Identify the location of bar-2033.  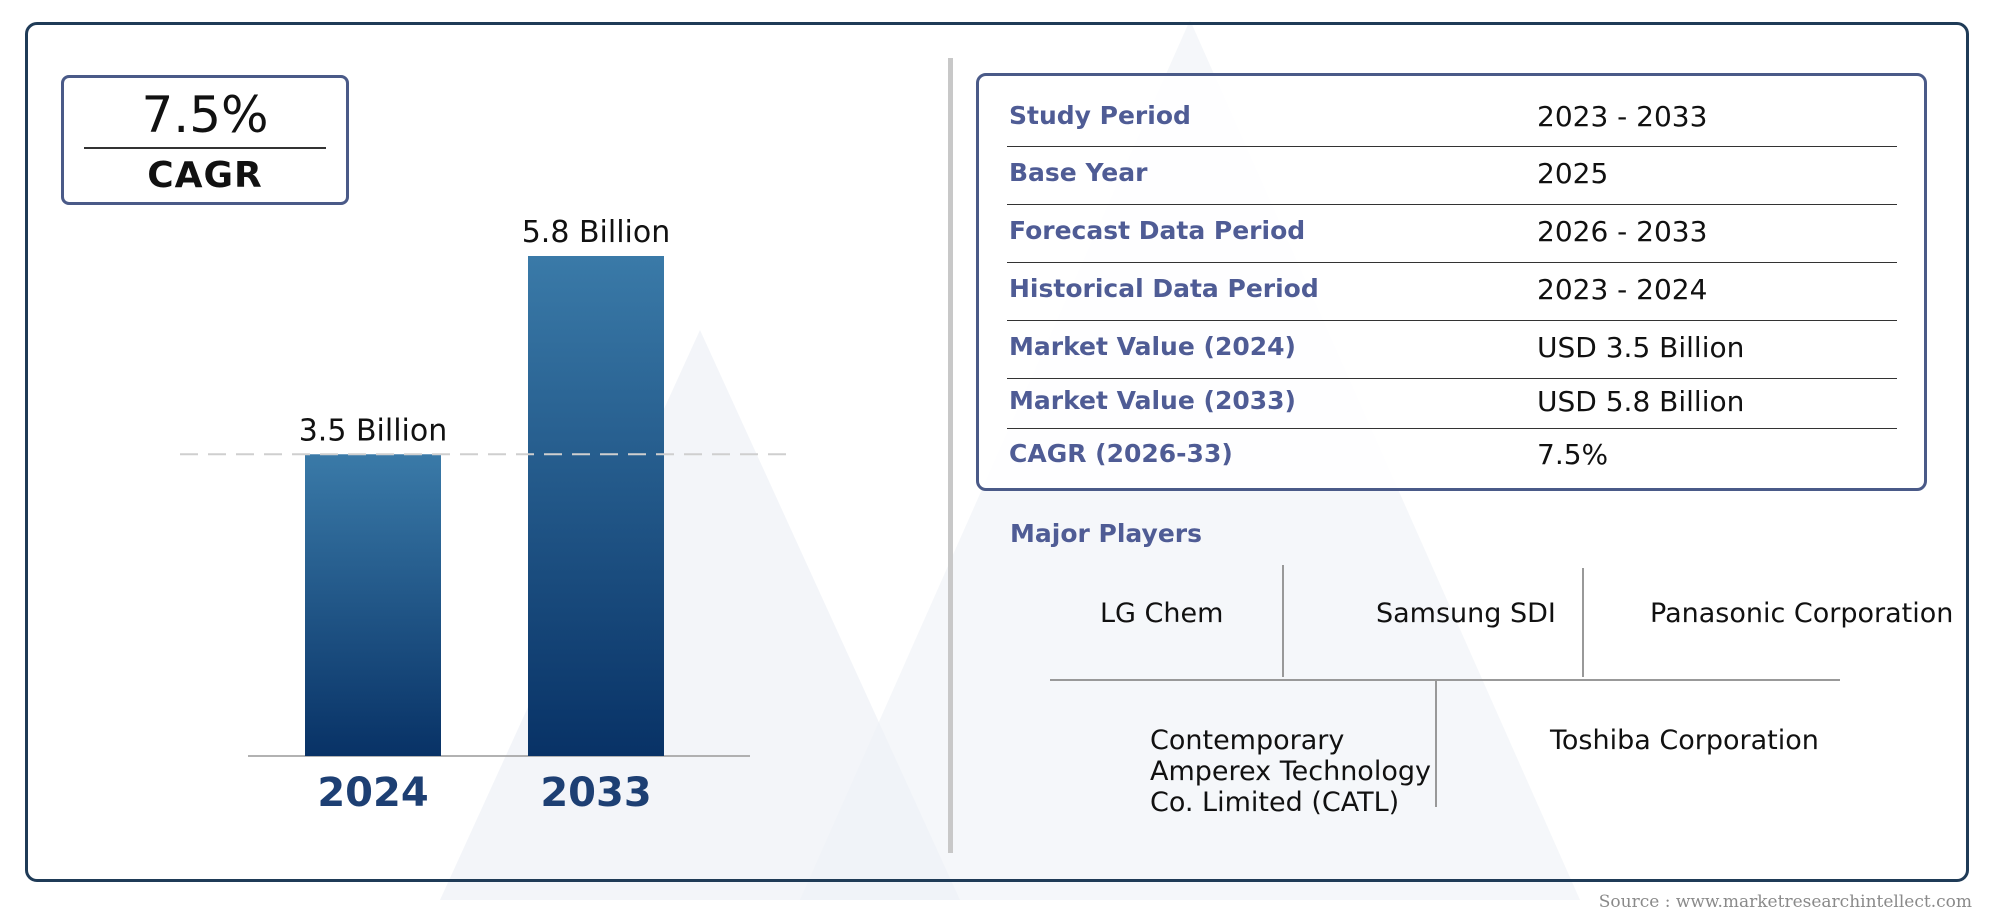
(596, 506).